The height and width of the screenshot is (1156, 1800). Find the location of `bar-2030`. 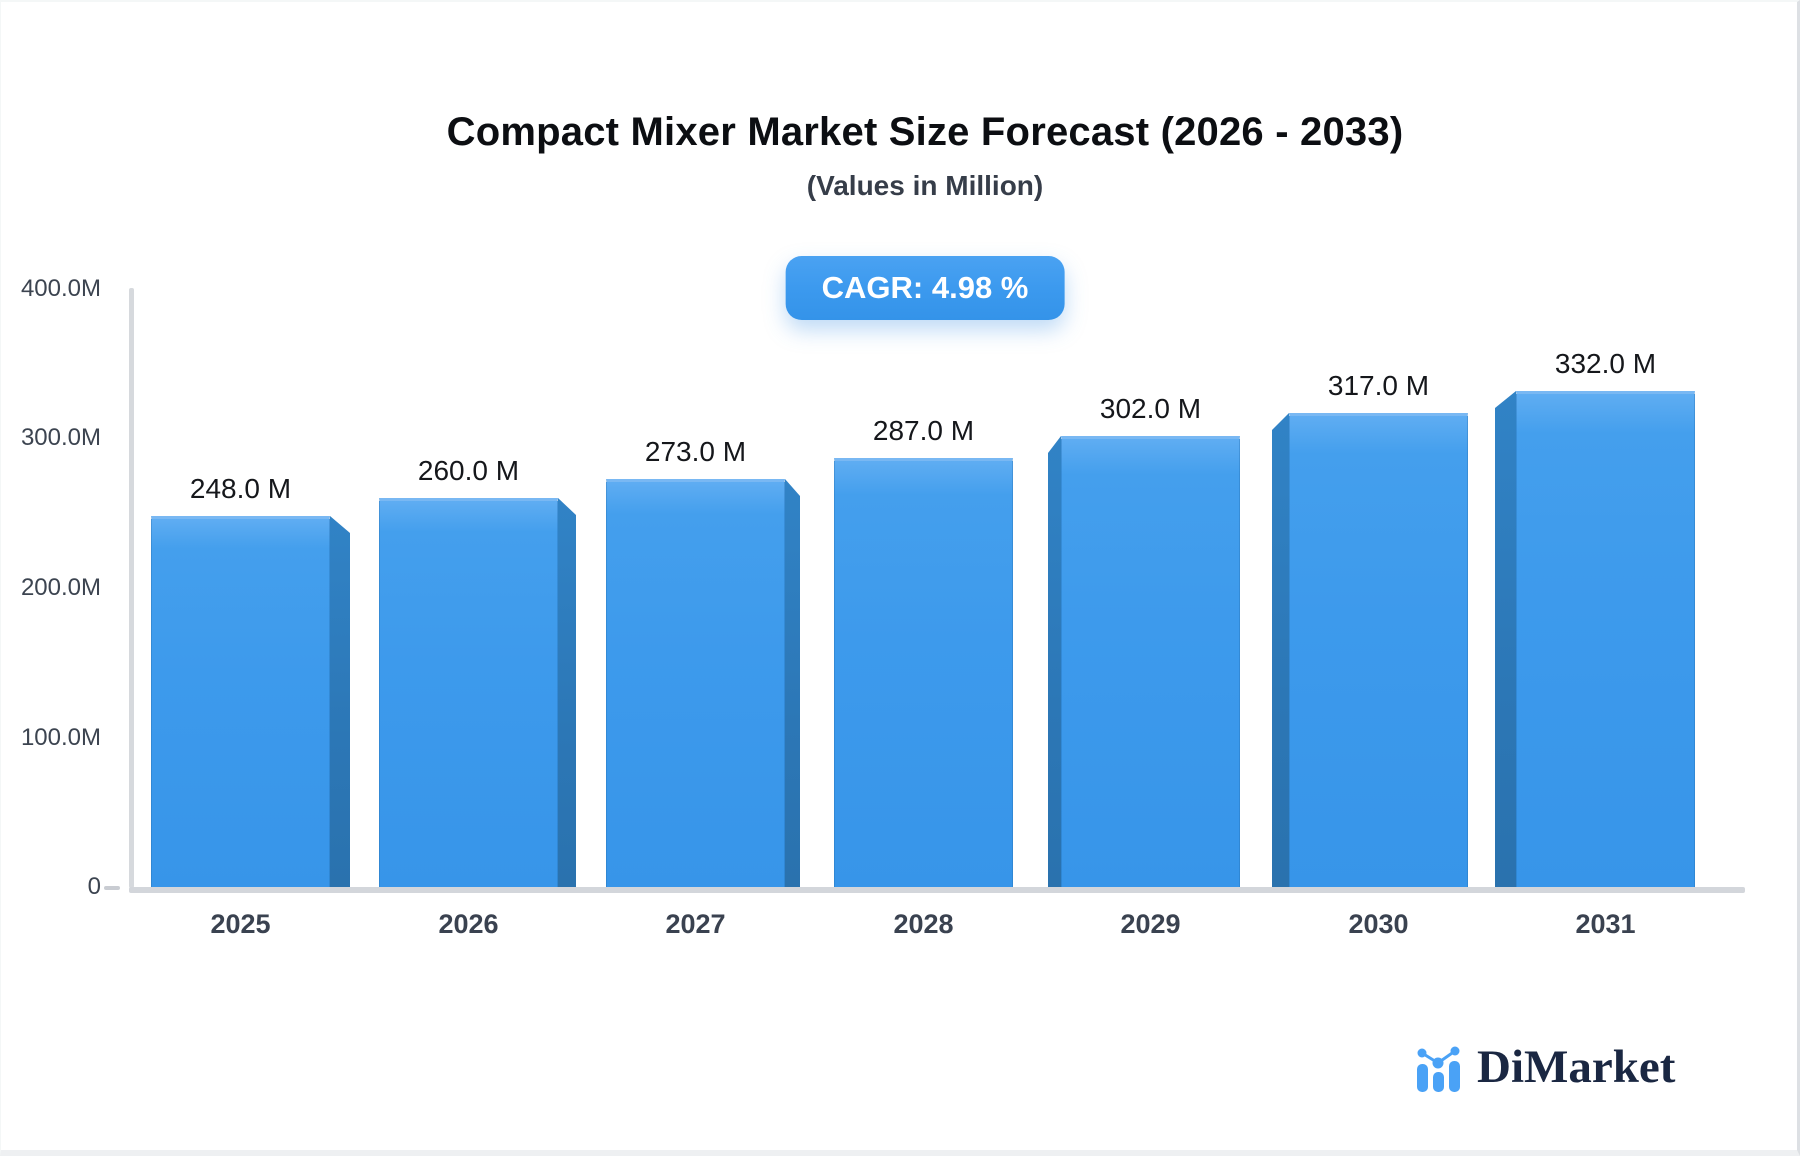

bar-2030 is located at coordinates (1378, 650).